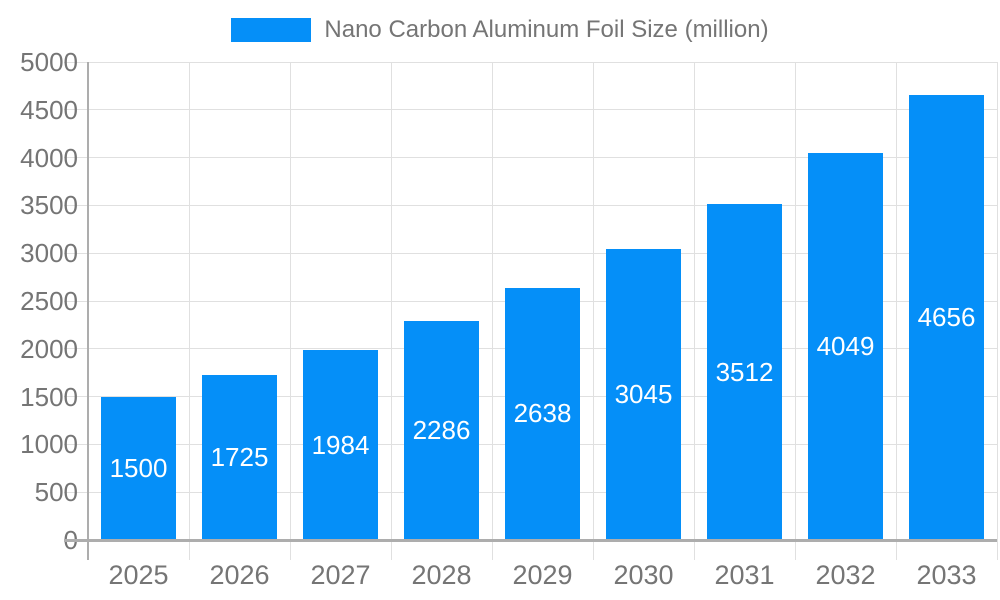 This screenshot has height=600, width=1000. I want to click on y-tick-label: 1000, so click(49, 444).